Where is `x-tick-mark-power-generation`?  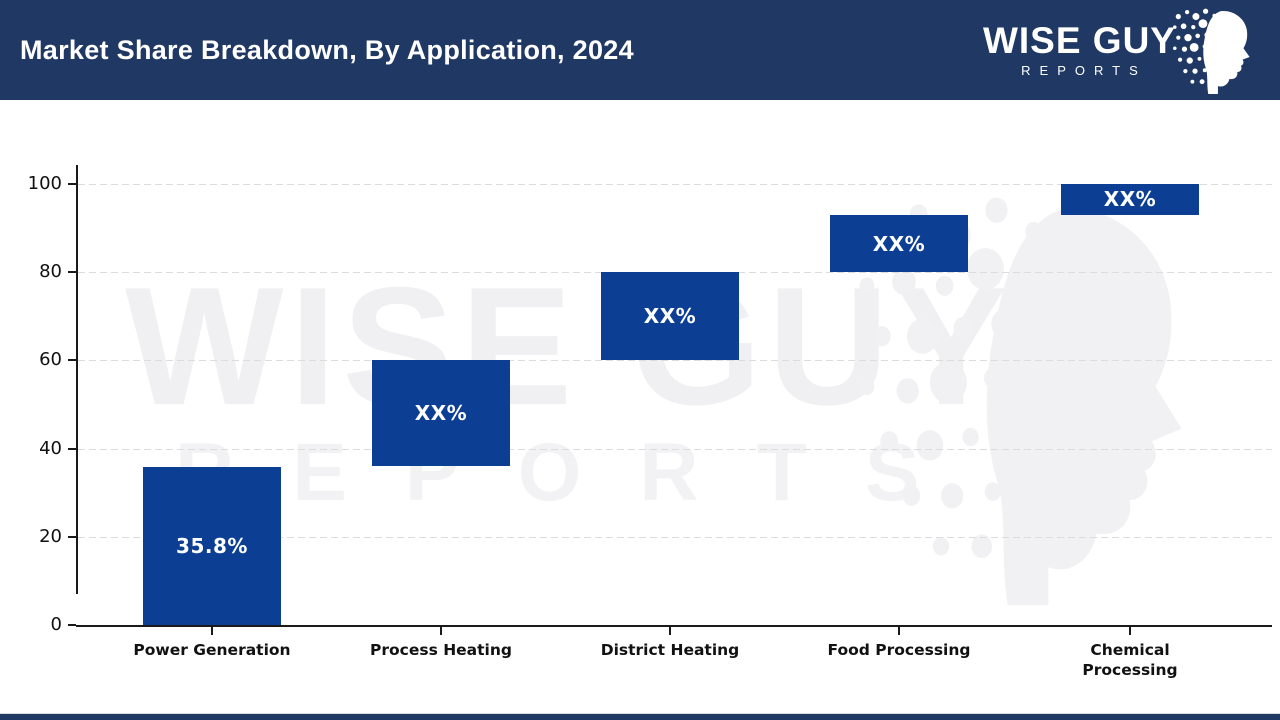
x-tick-mark-power-generation is located at coordinates (212, 631).